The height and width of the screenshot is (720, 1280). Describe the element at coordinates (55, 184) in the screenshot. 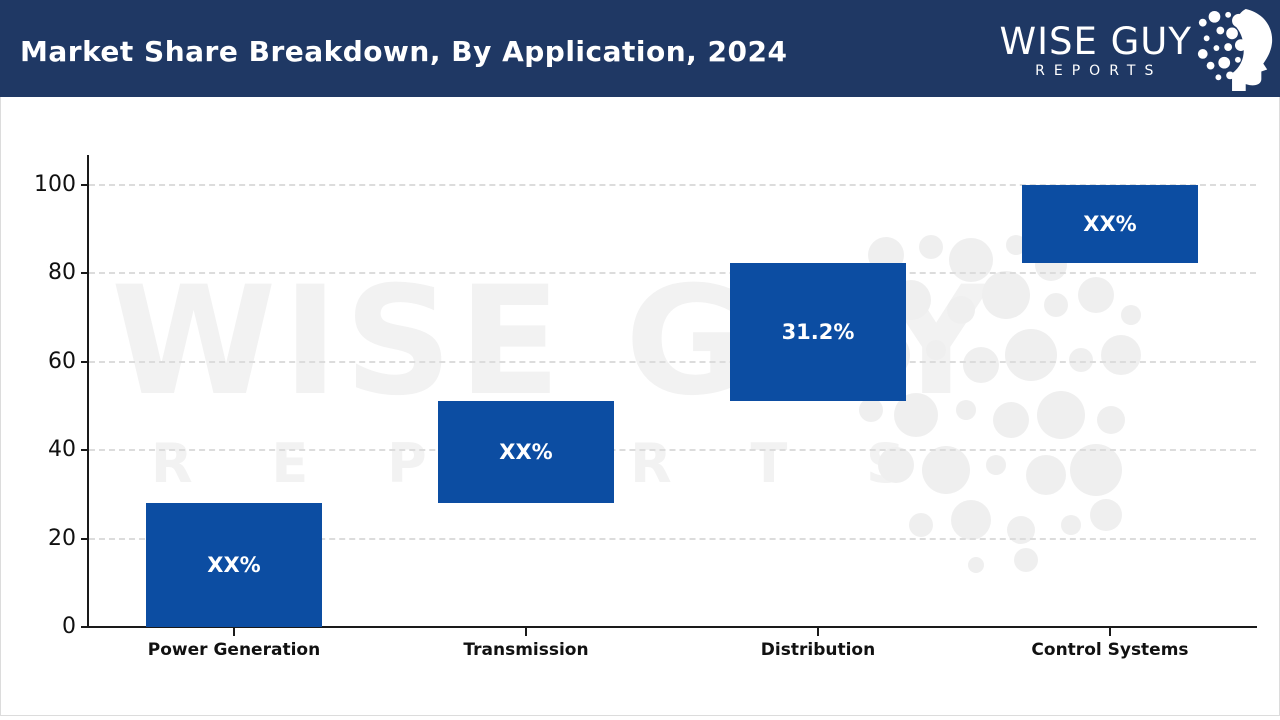

I see `y-tick-label-100: 100` at that location.